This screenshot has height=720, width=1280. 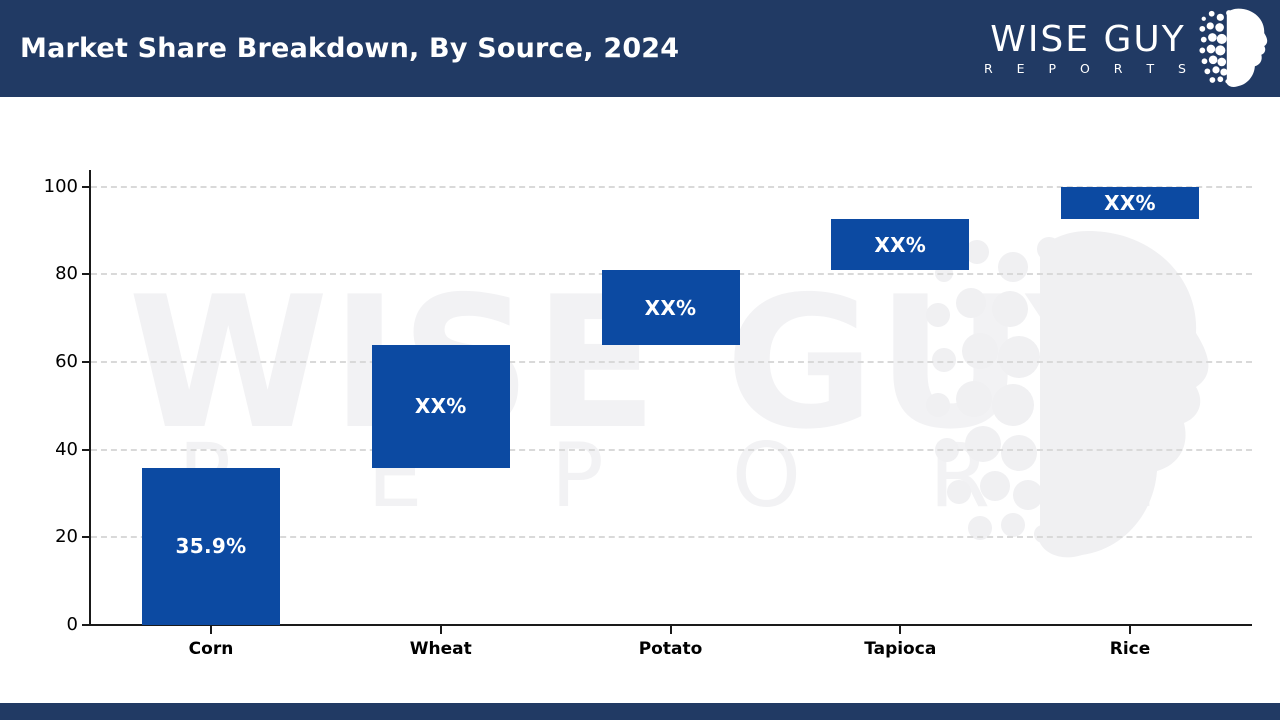 What do you see at coordinates (211, 649) in the screenshot?
I see `x-axis-label: Corn` at bounding box center [211, 649].